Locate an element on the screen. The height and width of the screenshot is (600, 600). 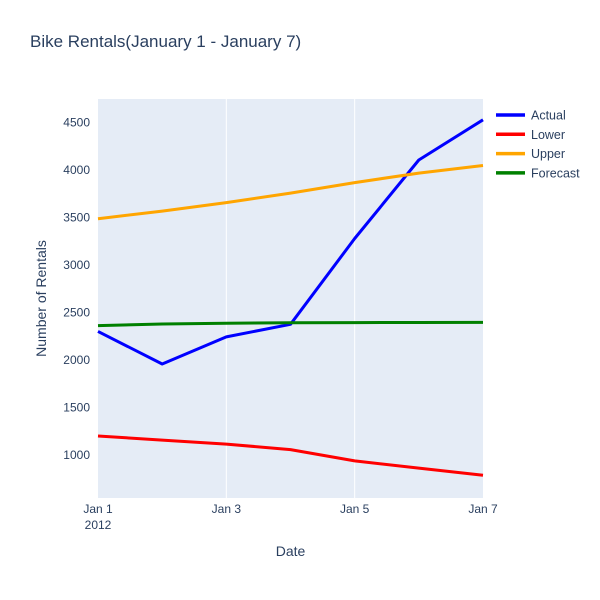
series-line-forecast is located at coordinates (290, 324).